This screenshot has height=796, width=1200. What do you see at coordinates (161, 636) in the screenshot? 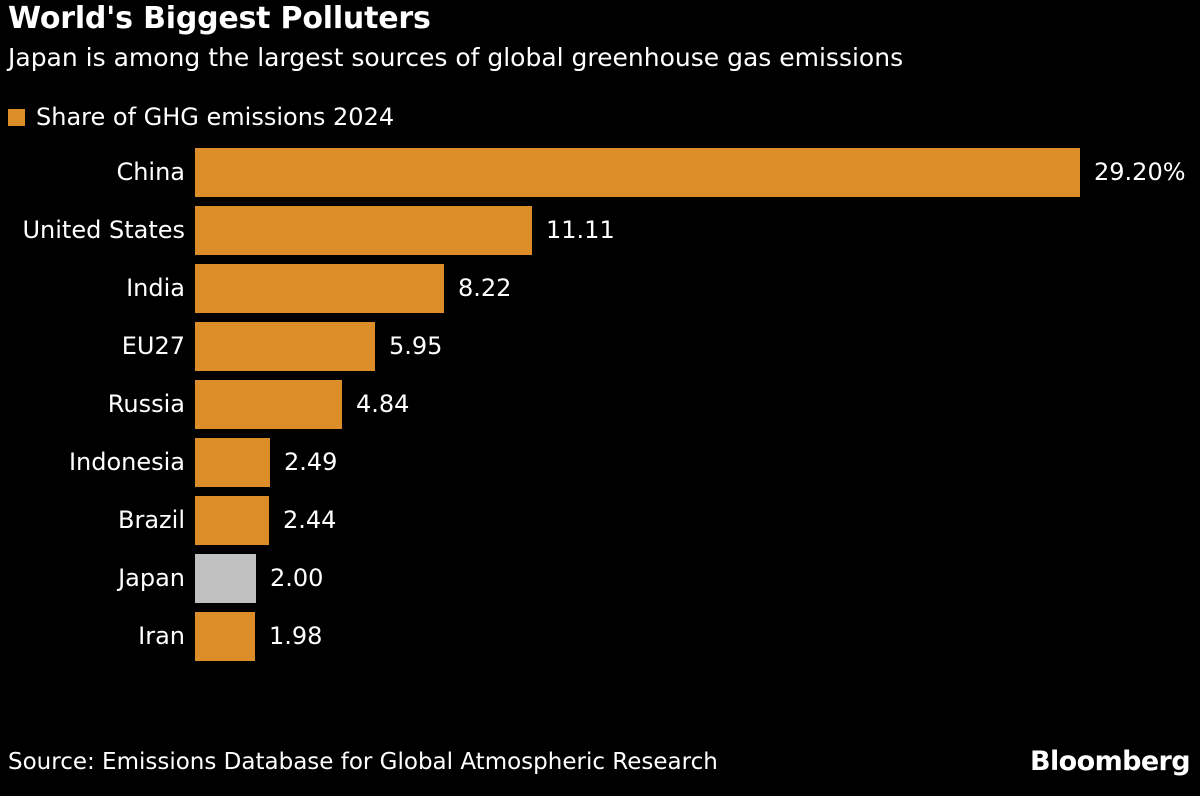
I see `bar-category-label: Iran` at bounding box center [161, 636].